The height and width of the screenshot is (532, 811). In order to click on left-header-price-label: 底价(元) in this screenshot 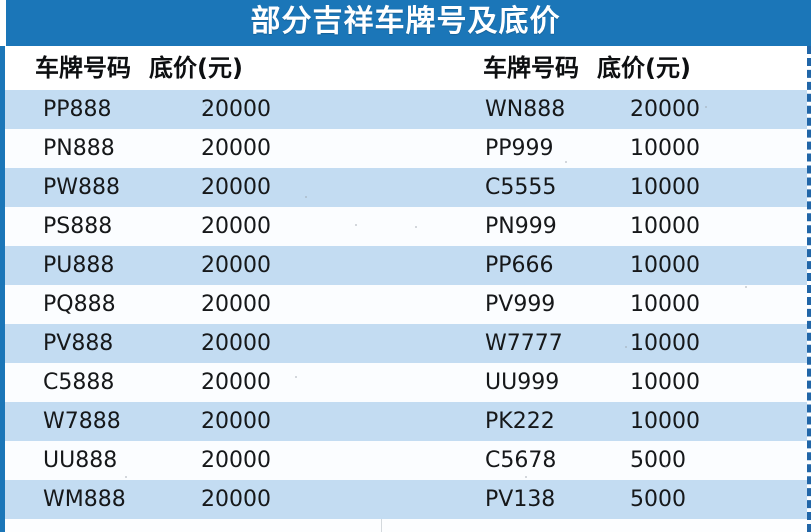, I will do `click(196, 68)`.